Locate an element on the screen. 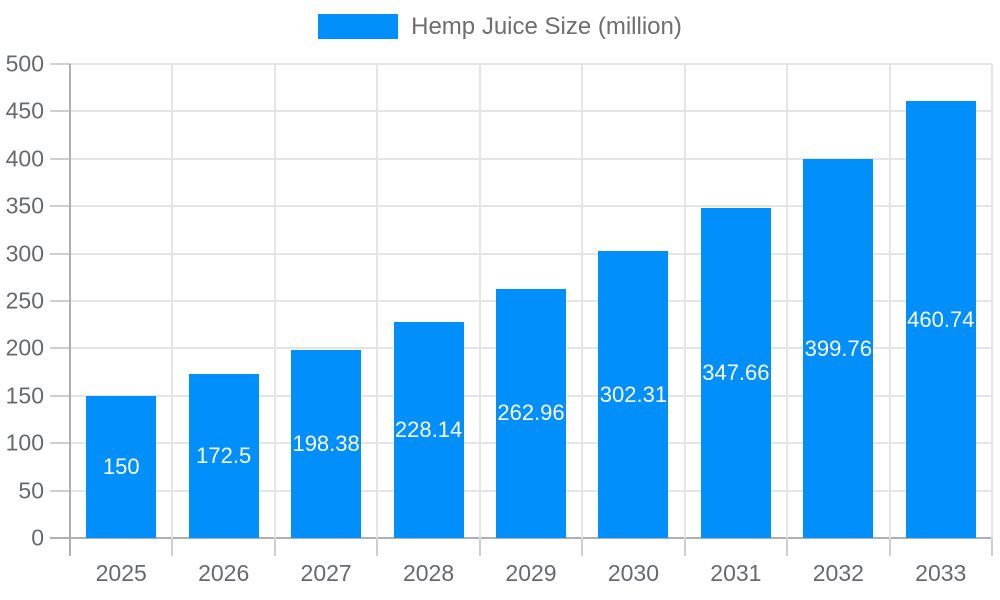 This screenshot has height=600, width=1000. bar-value-label: 262.96 is located at coordinates (531, 413).